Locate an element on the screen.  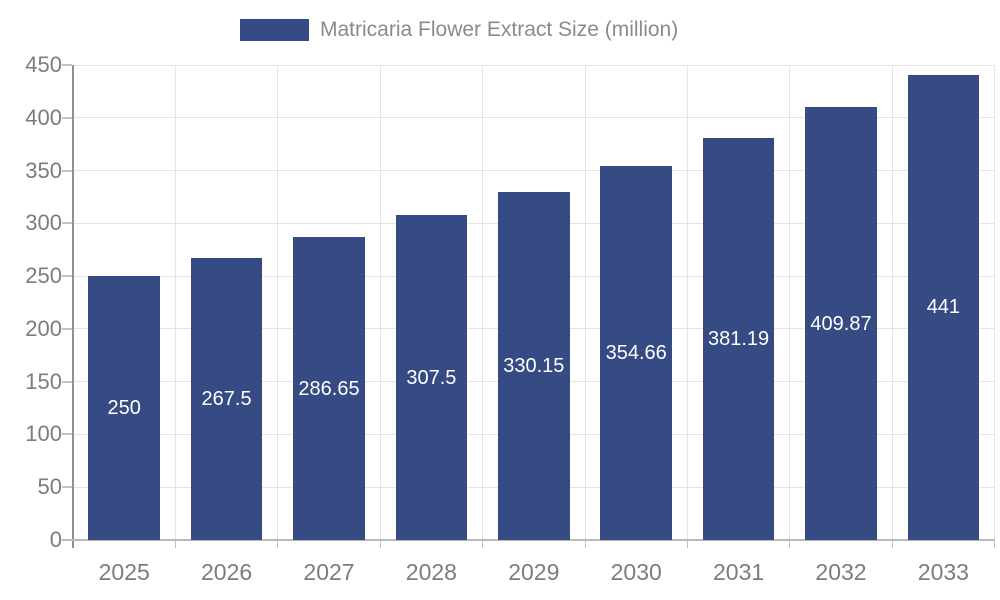
bar: 286.65 is located at coordinates (329, 388).